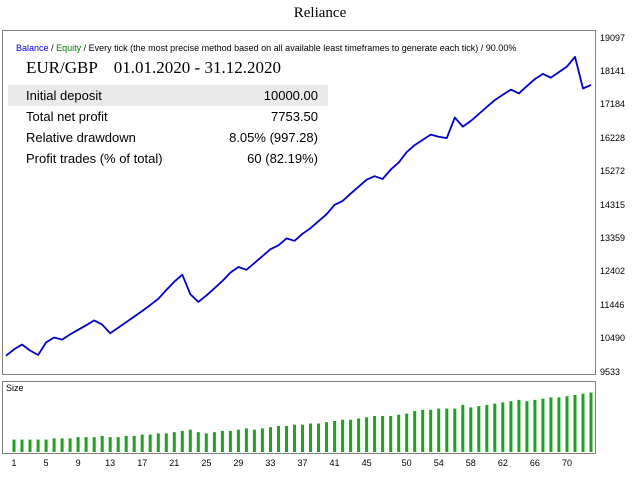 This screenshot has height=480, width=640. Describe the element at coordinates (290, 95) in the screenshot. I see `stat-value: 10000.00` at that location.